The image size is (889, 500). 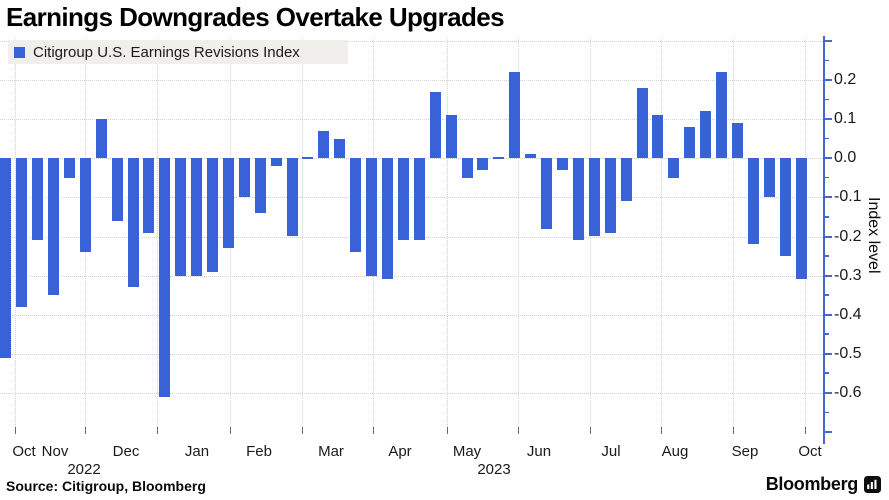 I want to click on x-month-label: Dec, so click(x=126, y=451).